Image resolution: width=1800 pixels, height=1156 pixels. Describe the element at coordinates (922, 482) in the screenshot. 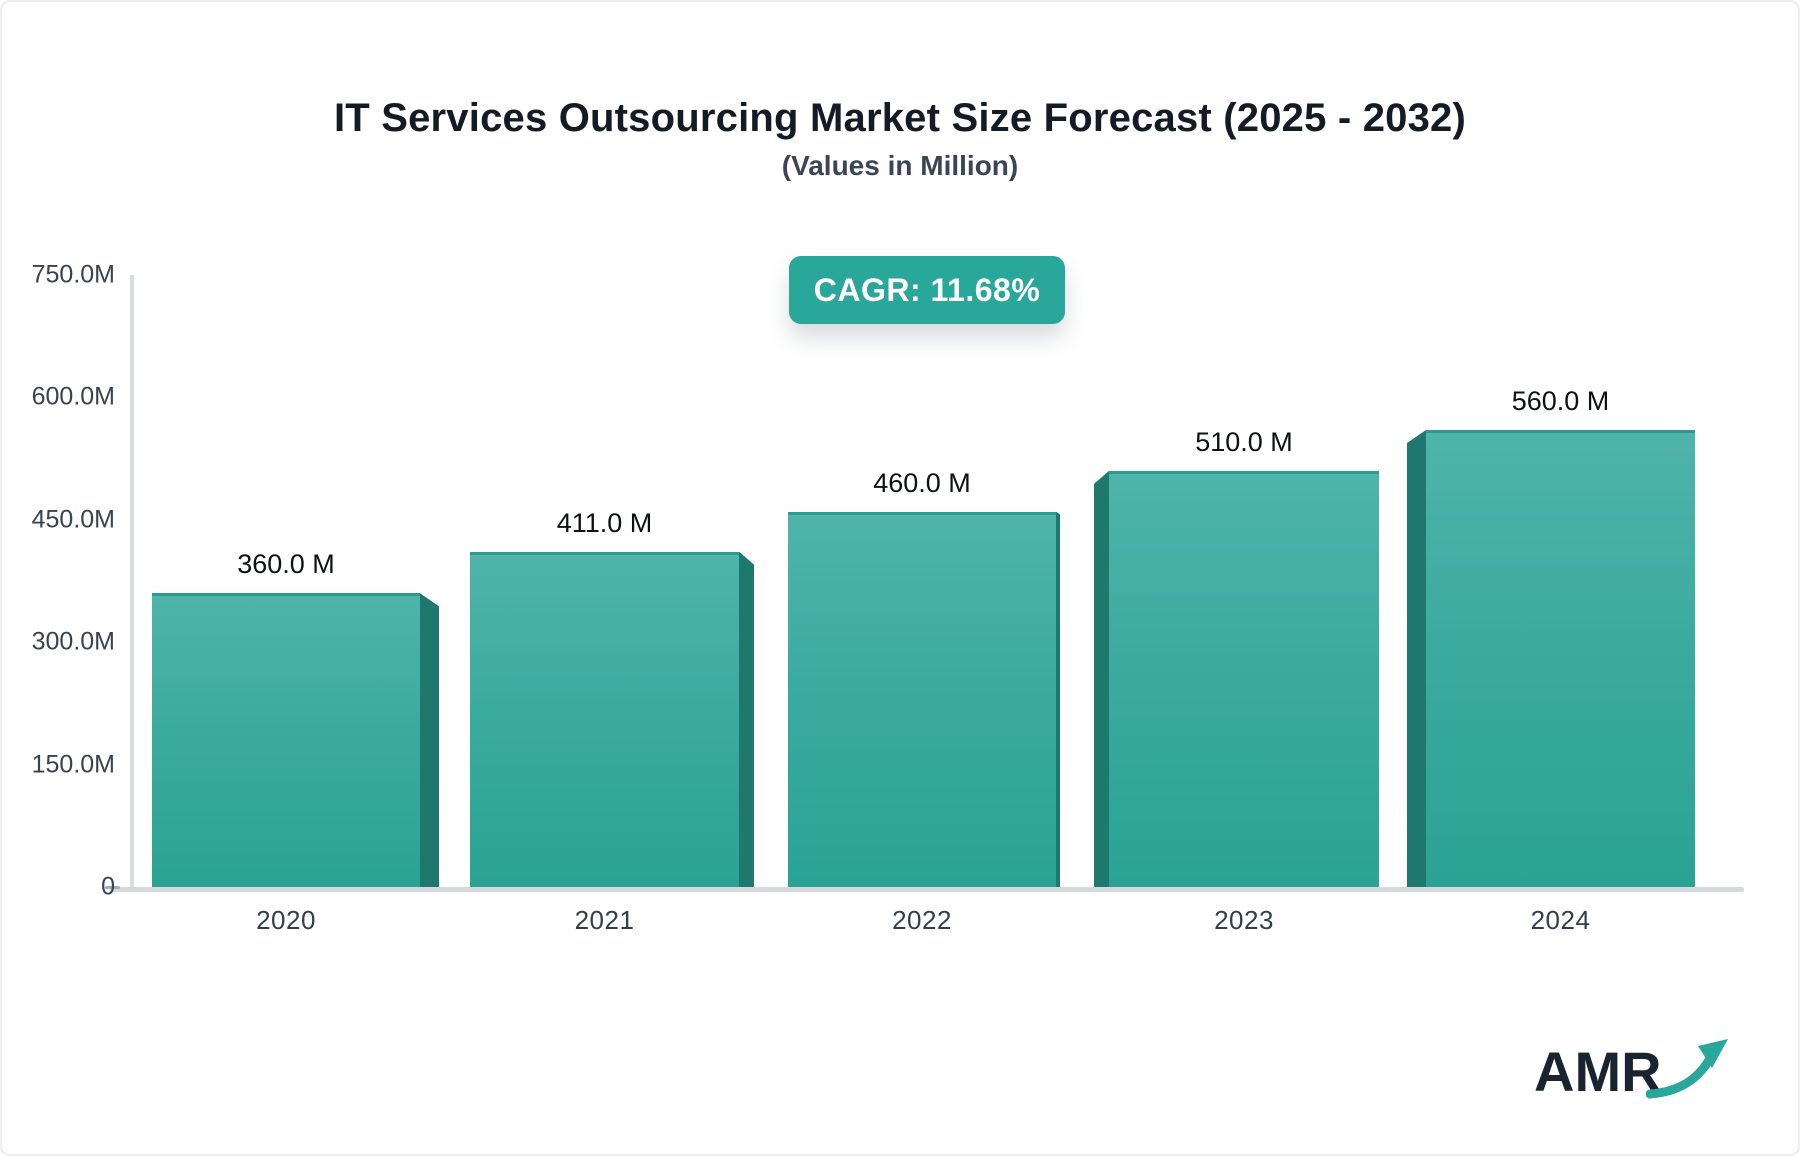

I see `bar-value-label: 460.0 M` at that location.